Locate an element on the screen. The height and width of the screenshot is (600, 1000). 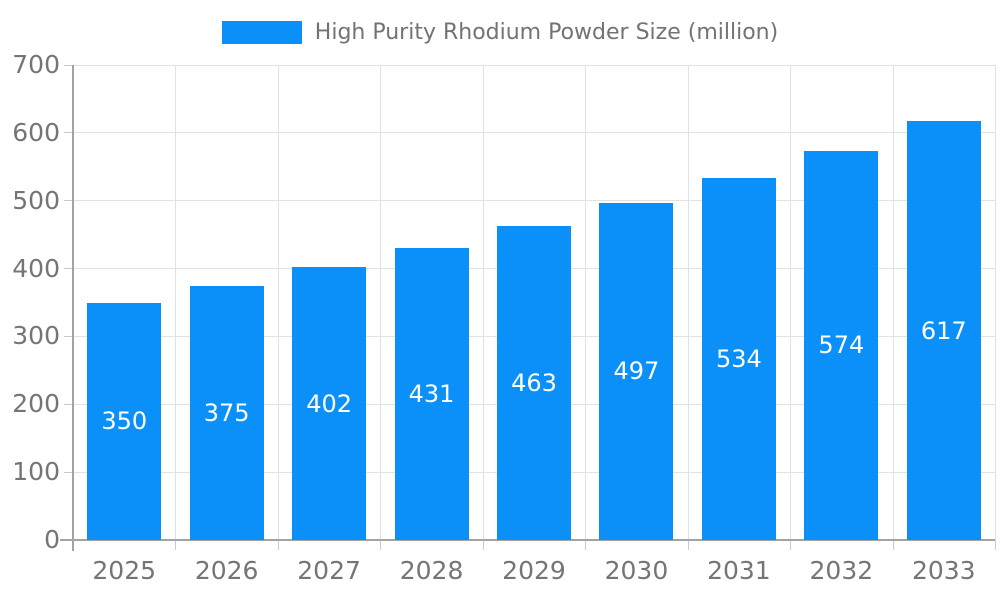
x-tick-label: 2026 is located at coordinates (226, 570).